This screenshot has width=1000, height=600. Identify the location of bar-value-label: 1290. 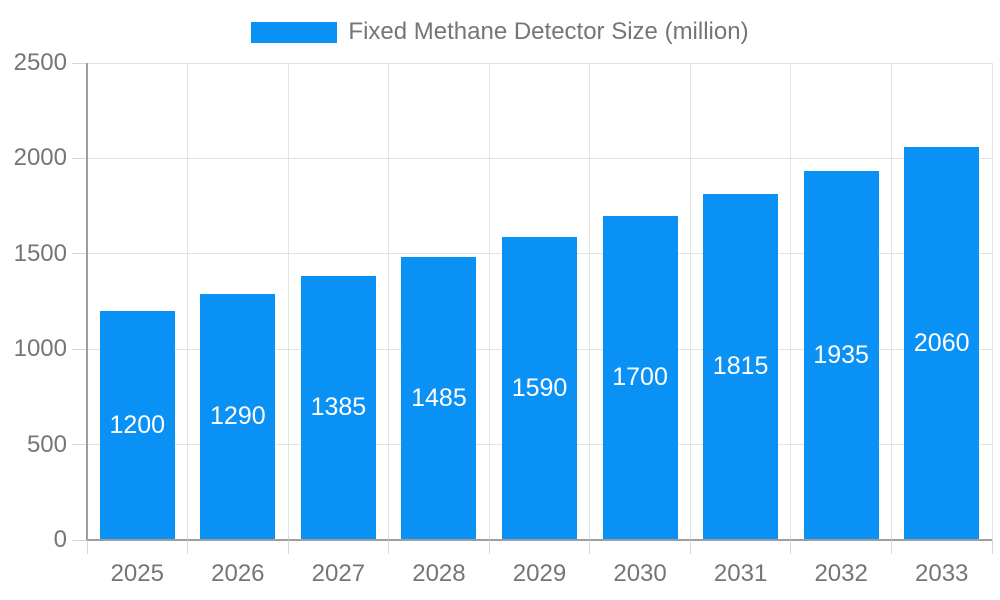
(238, 416).